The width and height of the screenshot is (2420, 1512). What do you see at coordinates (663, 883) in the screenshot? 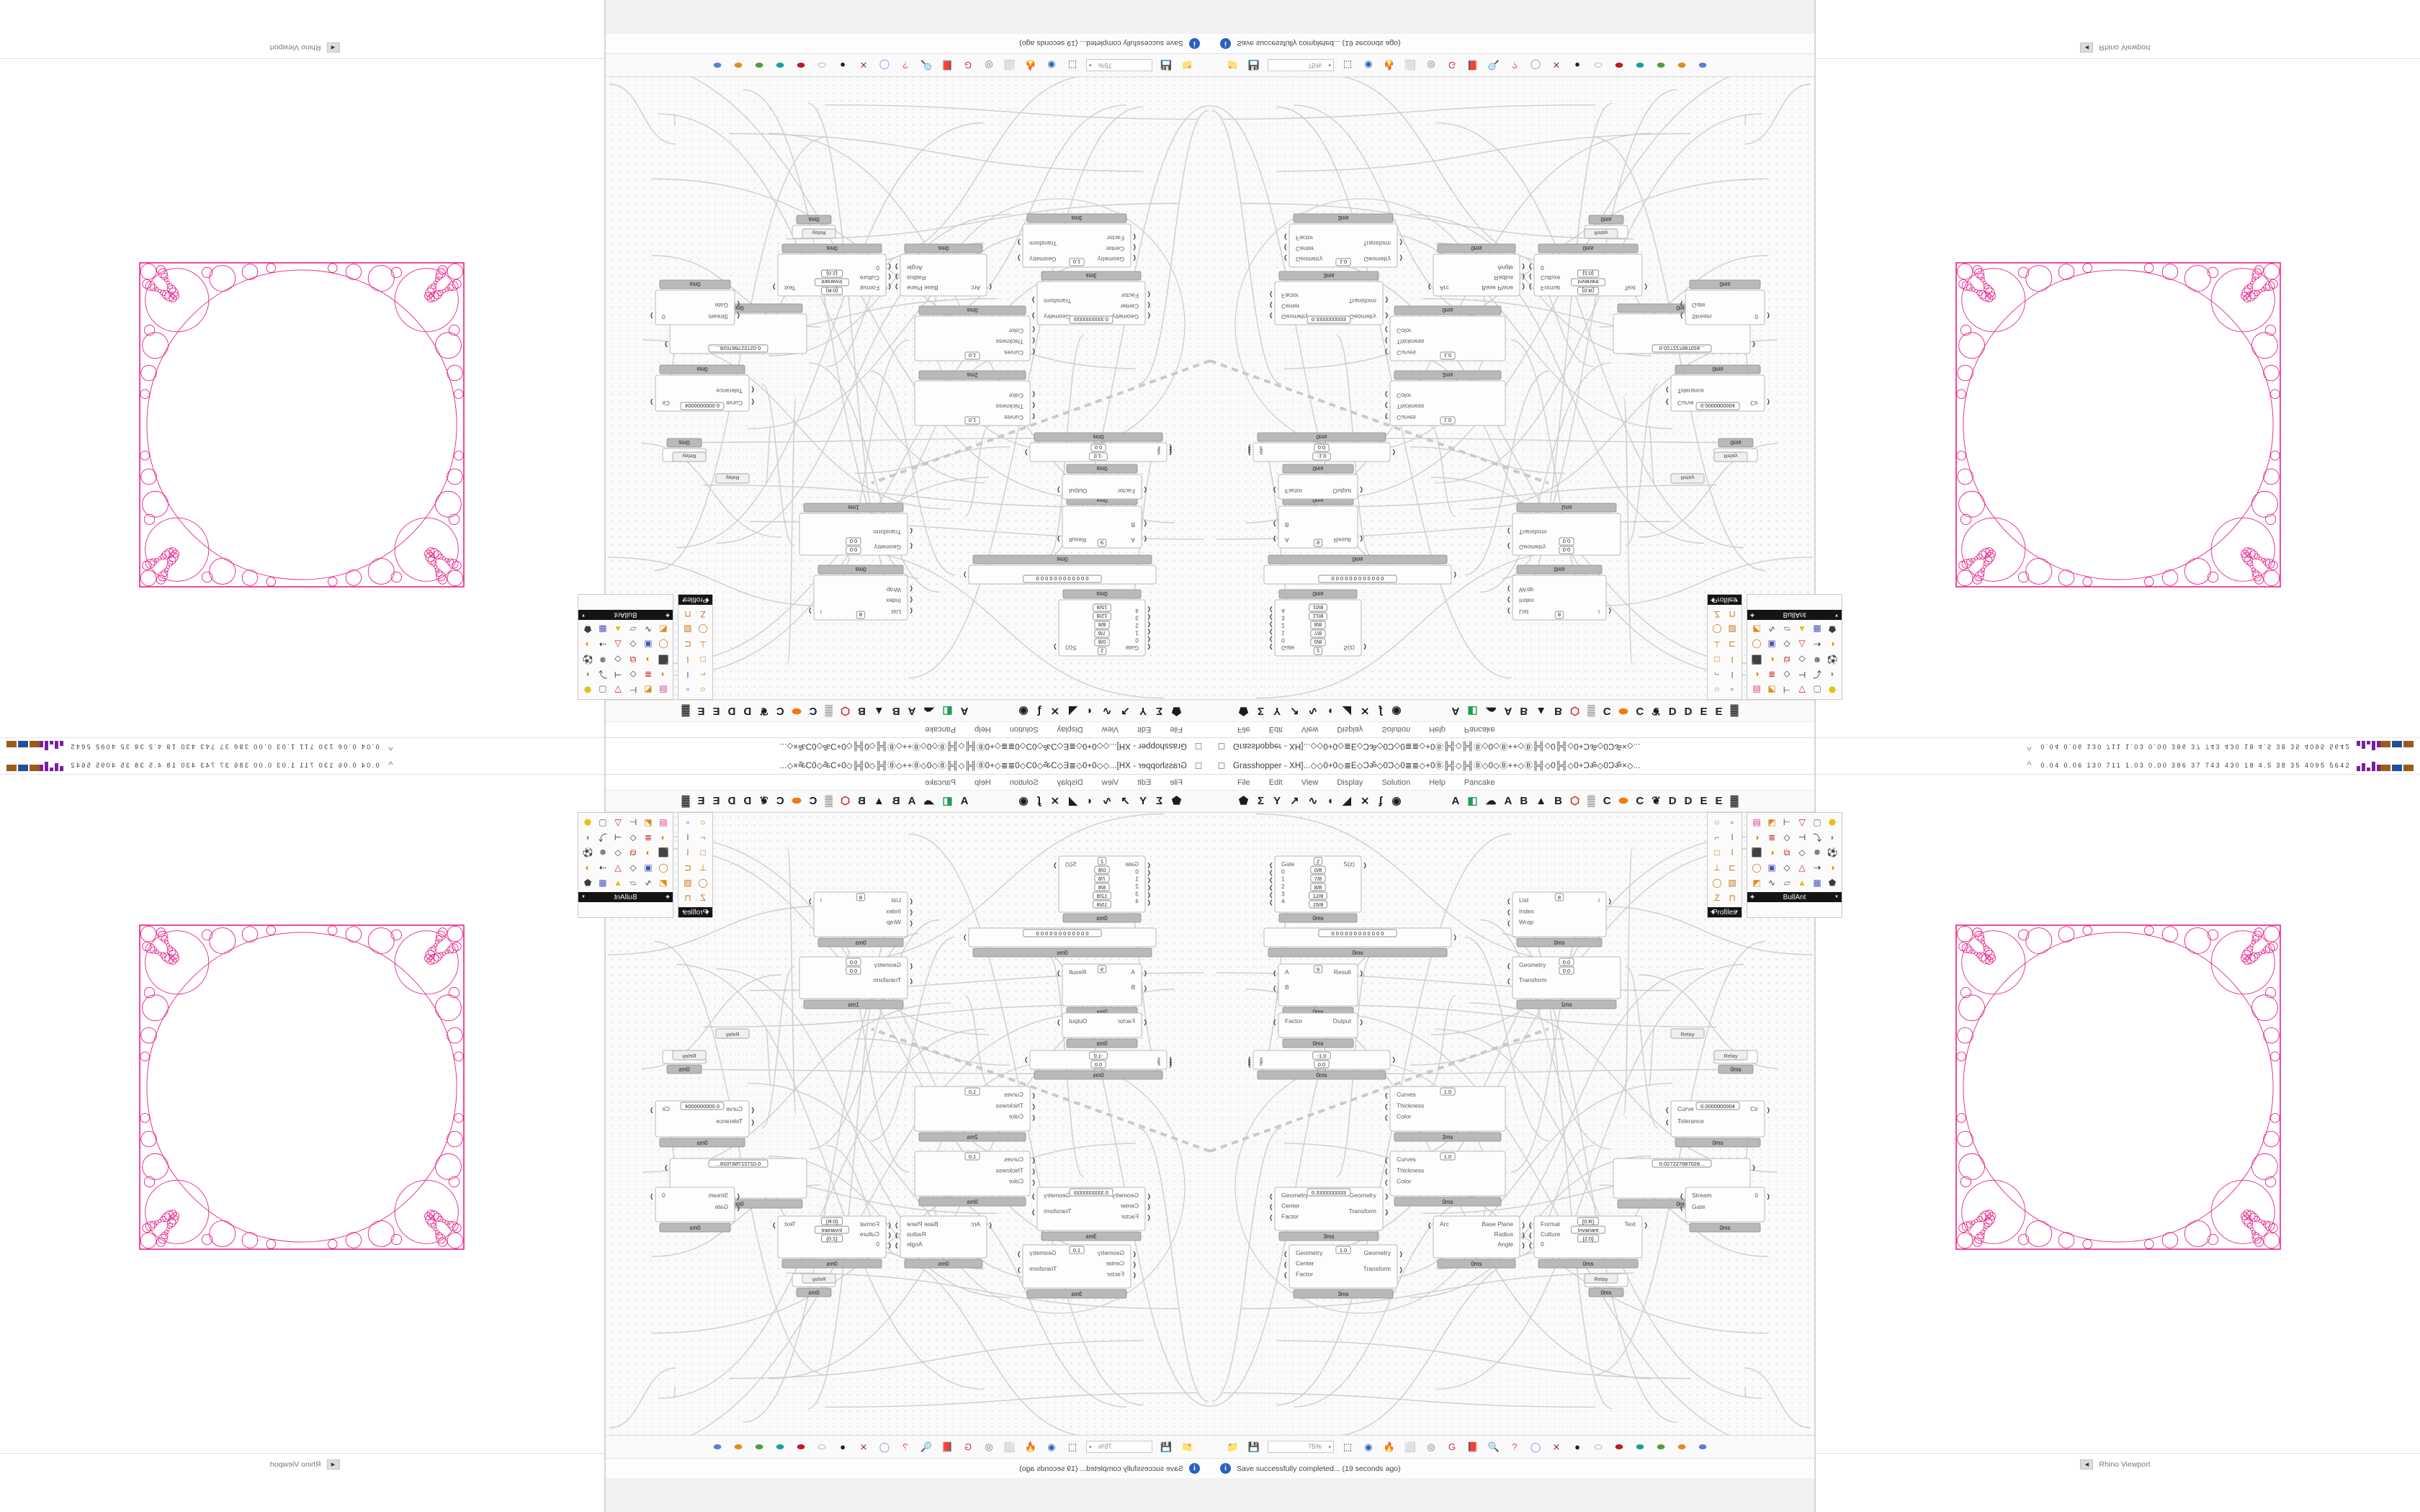
I see `bullant-unroll2-icon: ◩` at bounding box center [663, 883].